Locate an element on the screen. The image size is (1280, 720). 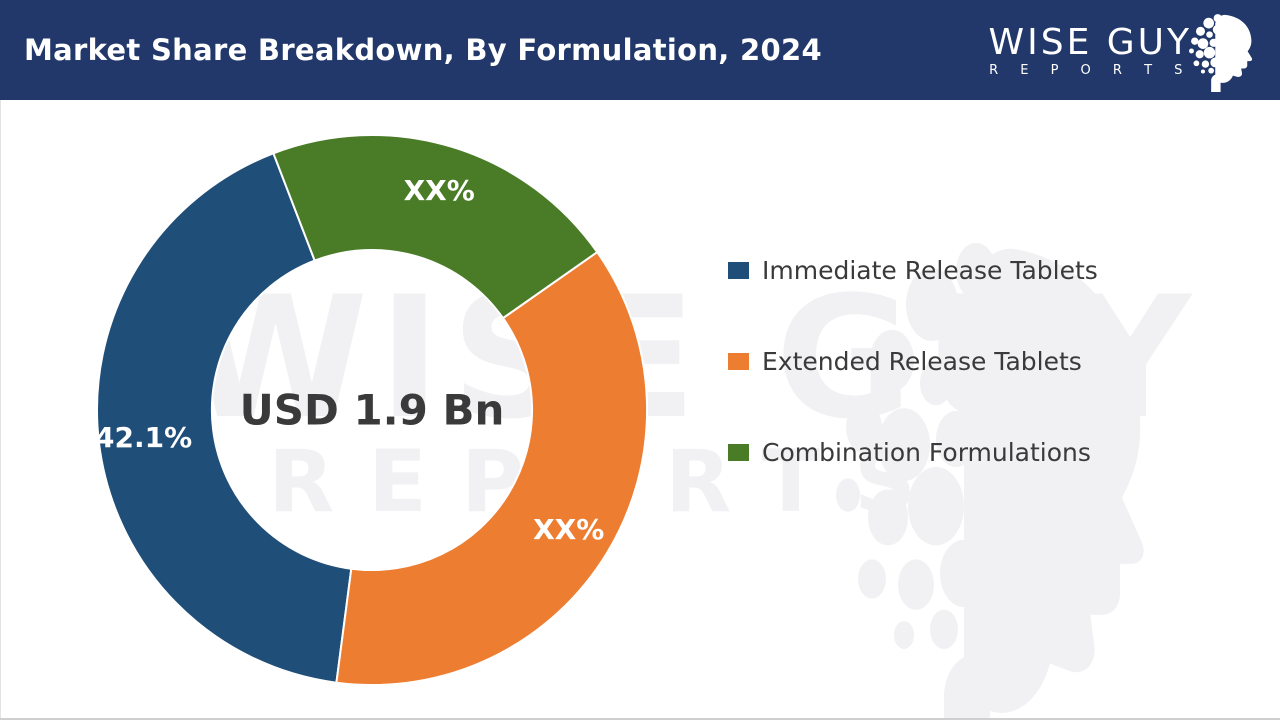
legend-label: Immediate Release Tablets is located at coordinates (930, 270).